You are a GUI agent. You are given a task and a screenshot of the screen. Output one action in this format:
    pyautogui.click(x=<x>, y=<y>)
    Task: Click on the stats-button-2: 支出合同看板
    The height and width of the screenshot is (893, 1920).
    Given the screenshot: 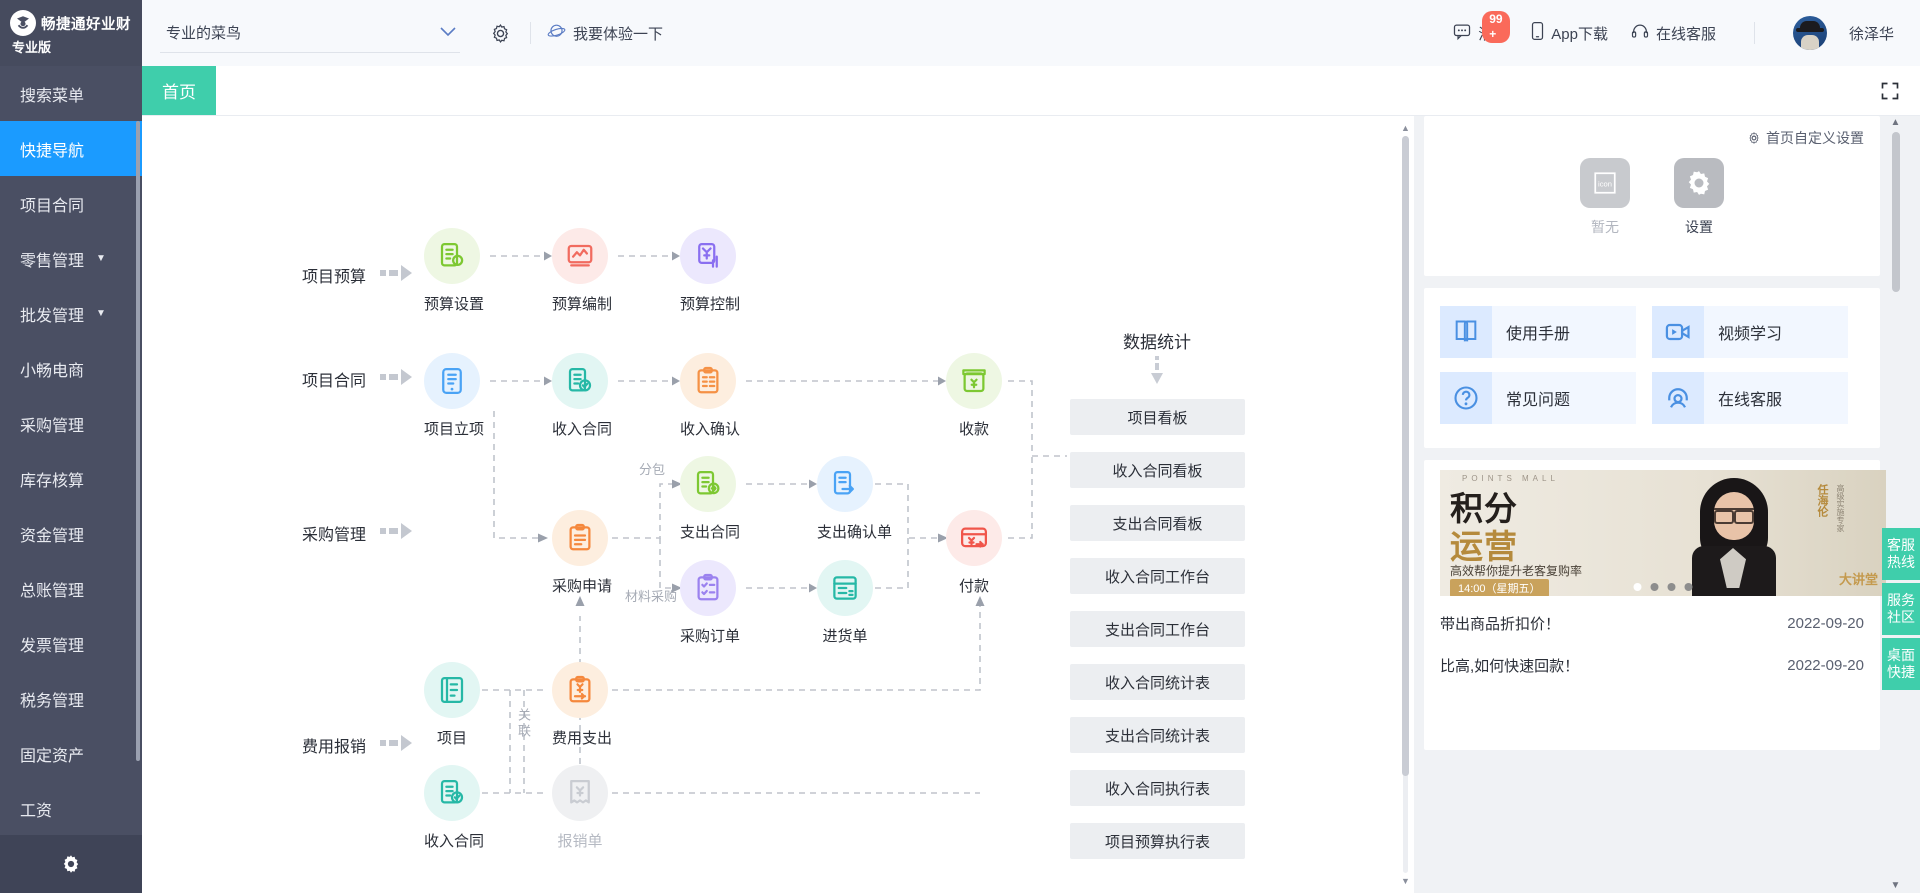 What is the action you would take?
    pyautogui.click(x=1157, y=523)
    